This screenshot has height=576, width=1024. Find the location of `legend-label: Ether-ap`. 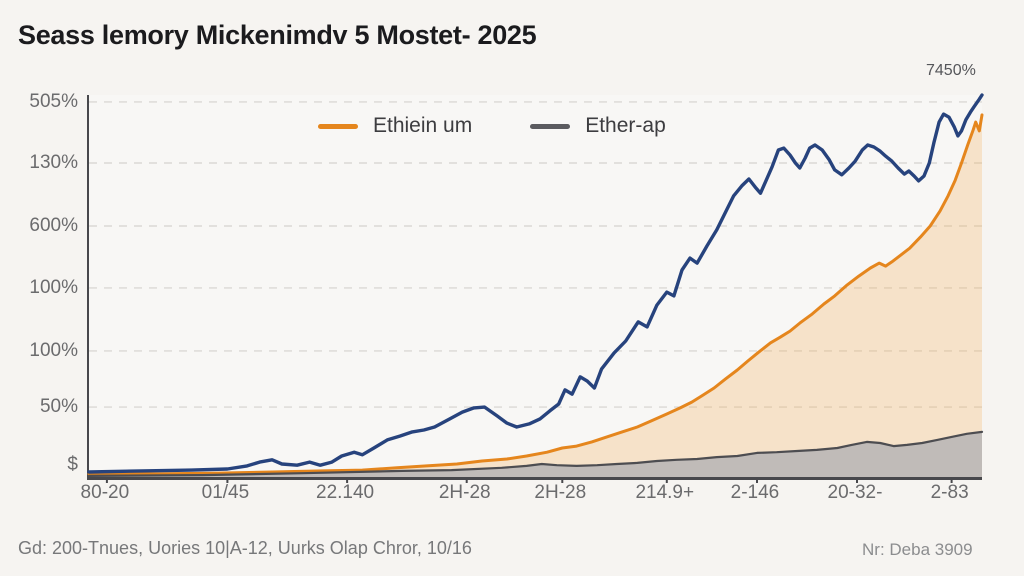

legend-label: Ether-ap is located at coordinates (625, 125).